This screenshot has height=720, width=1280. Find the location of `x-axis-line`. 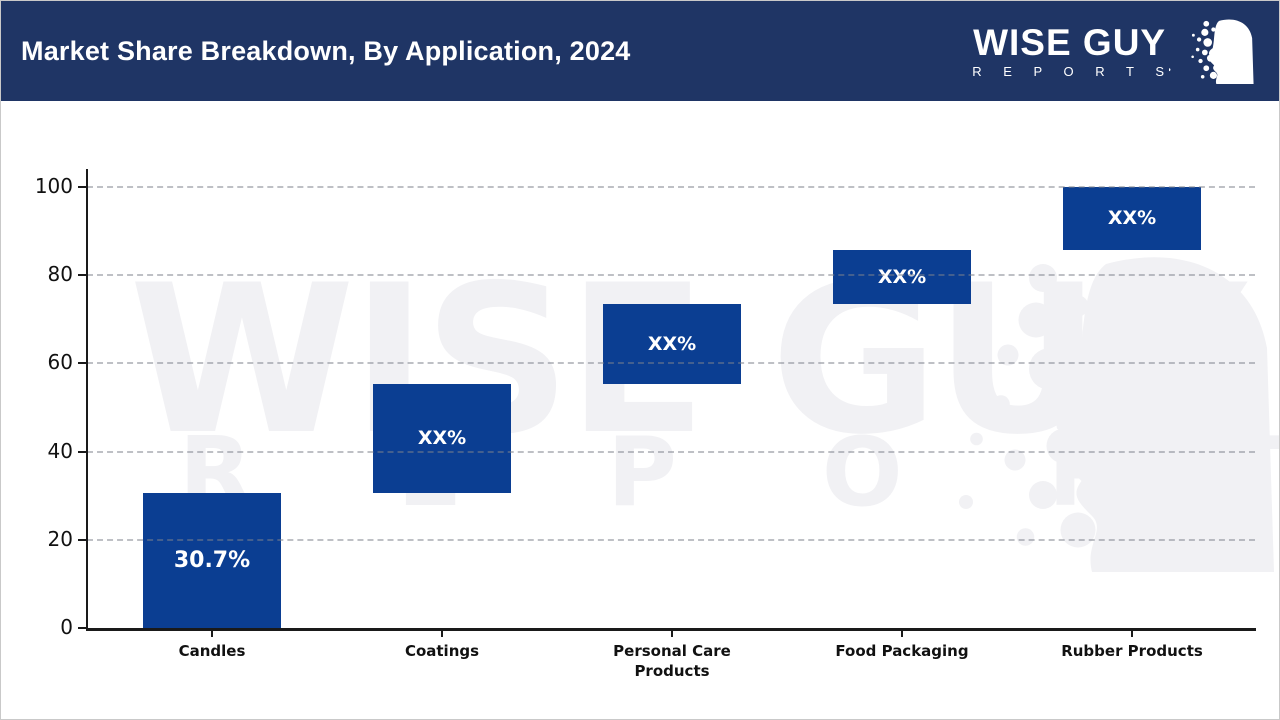

x-axis-line is located at coordinates (671, 629).